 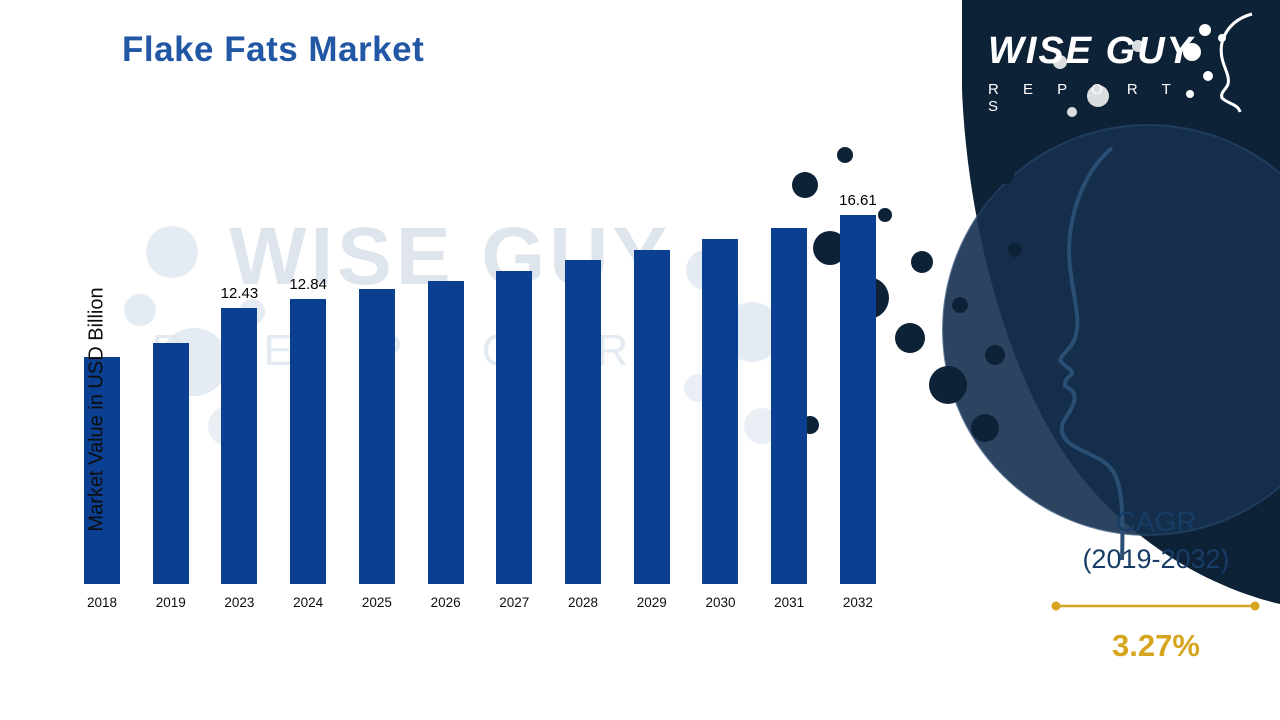 I want to click on bar-column: 2030, so click(x=720, y=400).